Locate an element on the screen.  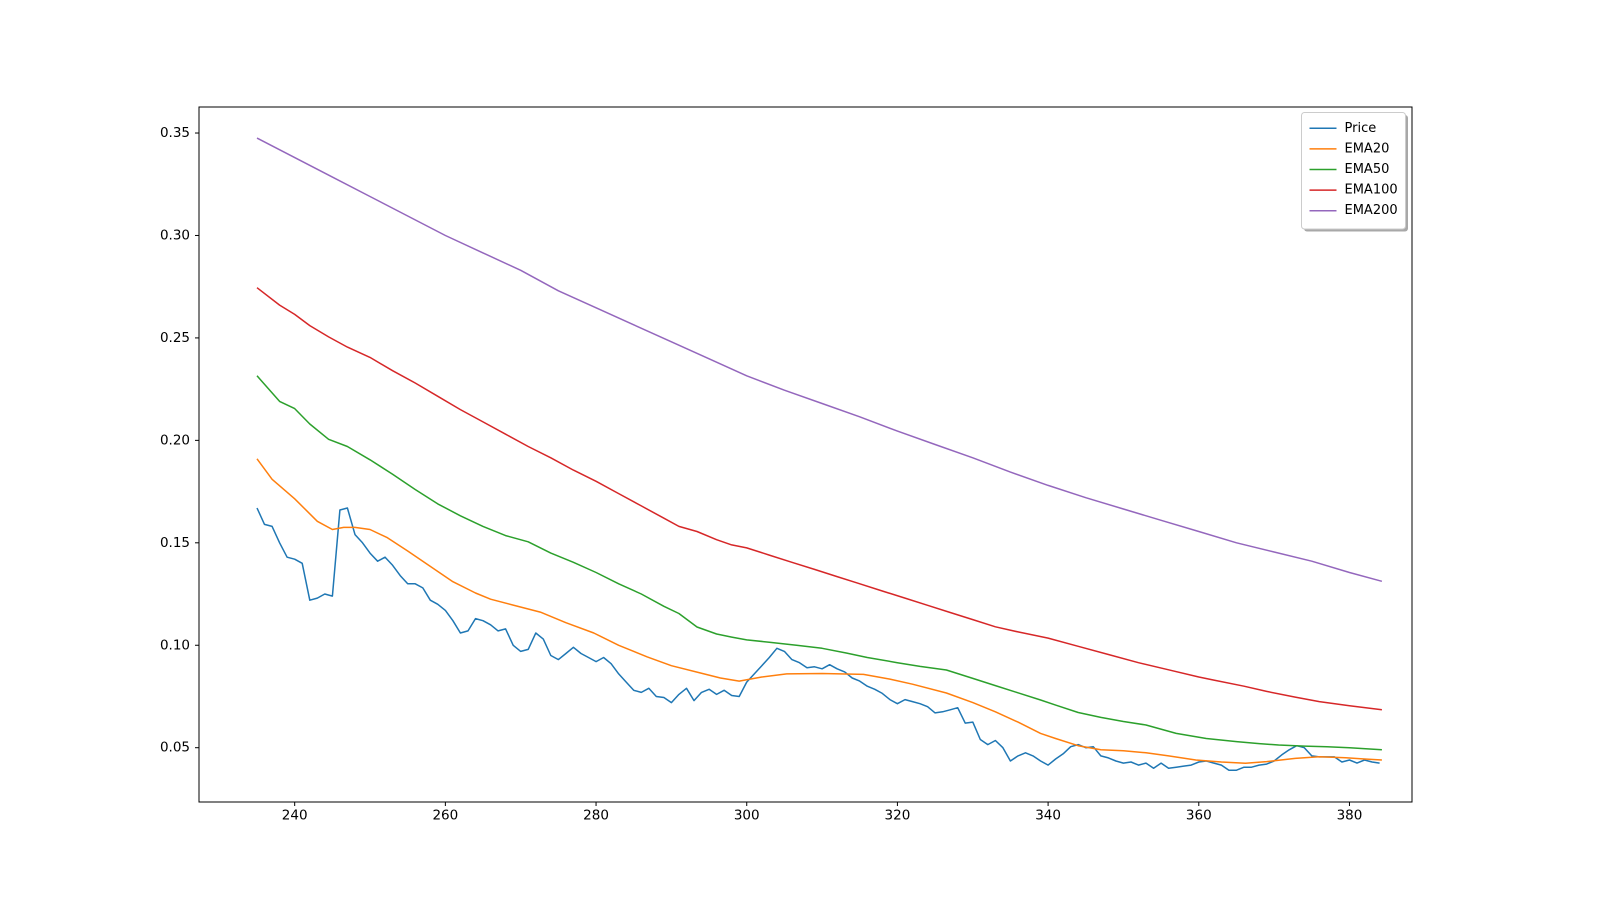
legend-label-ema50: EMA50 is located at coordinates (1367, 169).